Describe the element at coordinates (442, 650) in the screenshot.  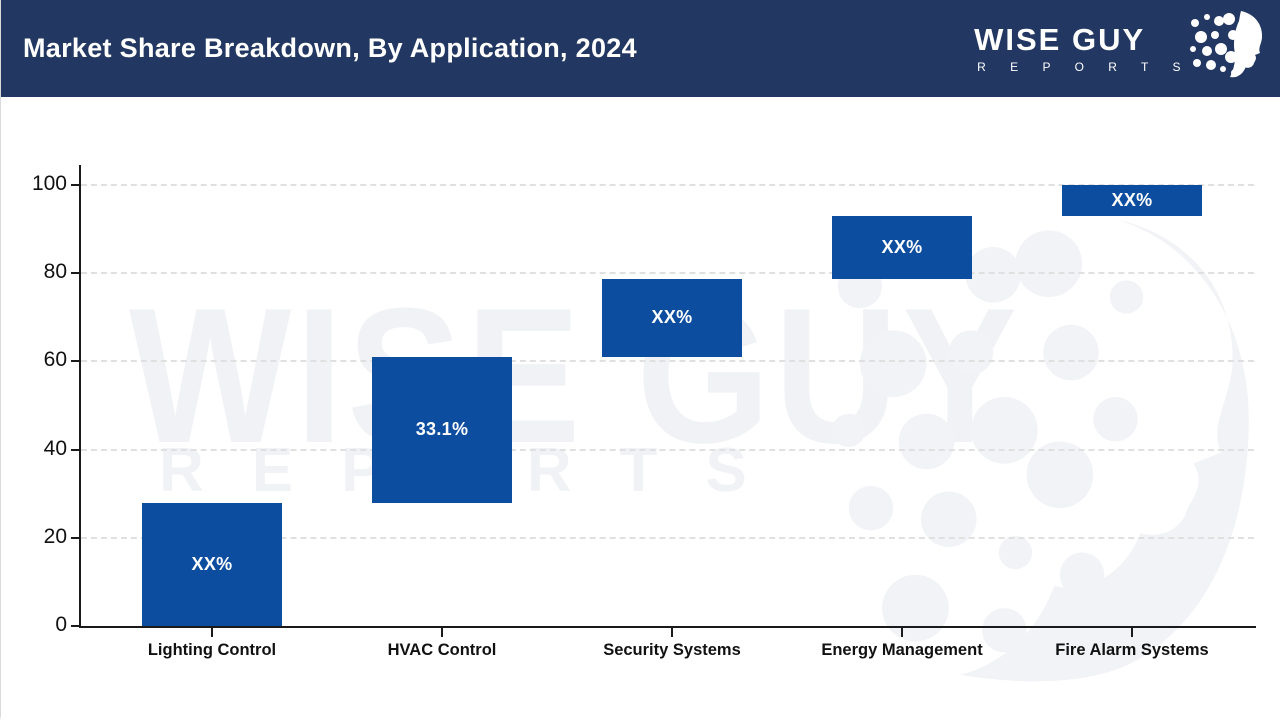
I see `x-category-label: HVAC Control` at that location.